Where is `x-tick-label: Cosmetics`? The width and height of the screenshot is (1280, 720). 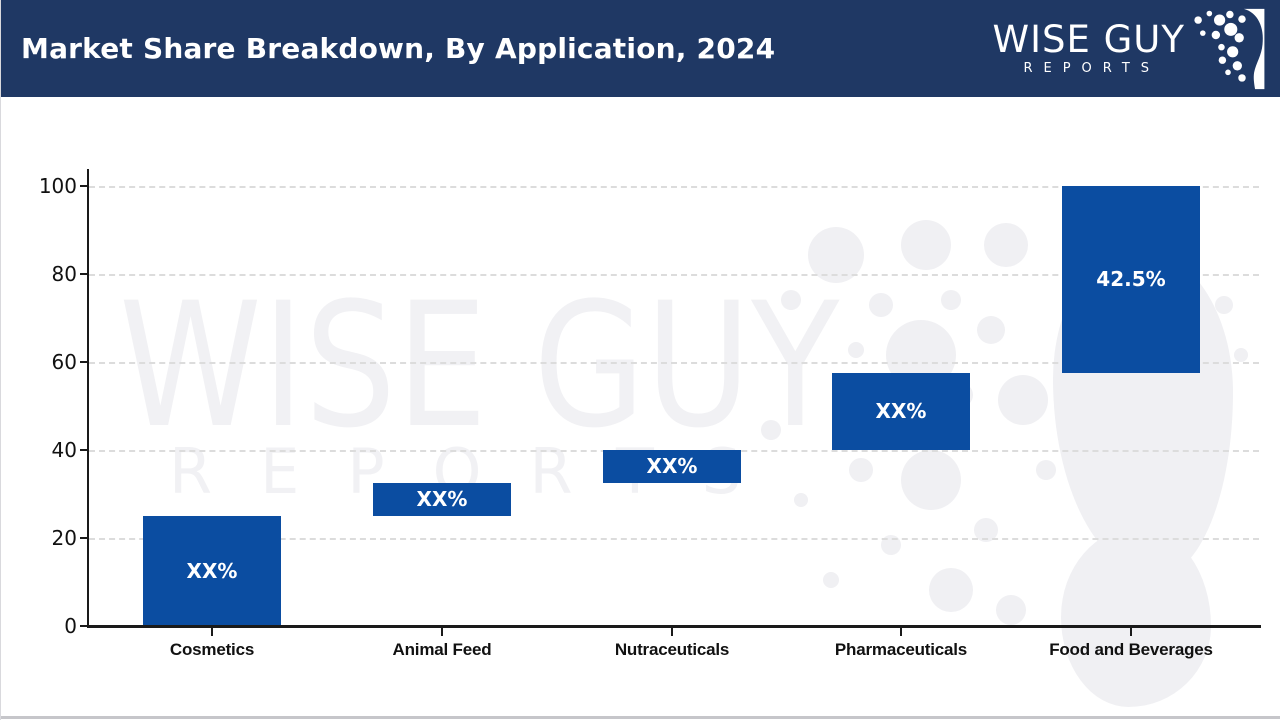
x-tick-label: Cosmetics is located at coordinates (212, 649).